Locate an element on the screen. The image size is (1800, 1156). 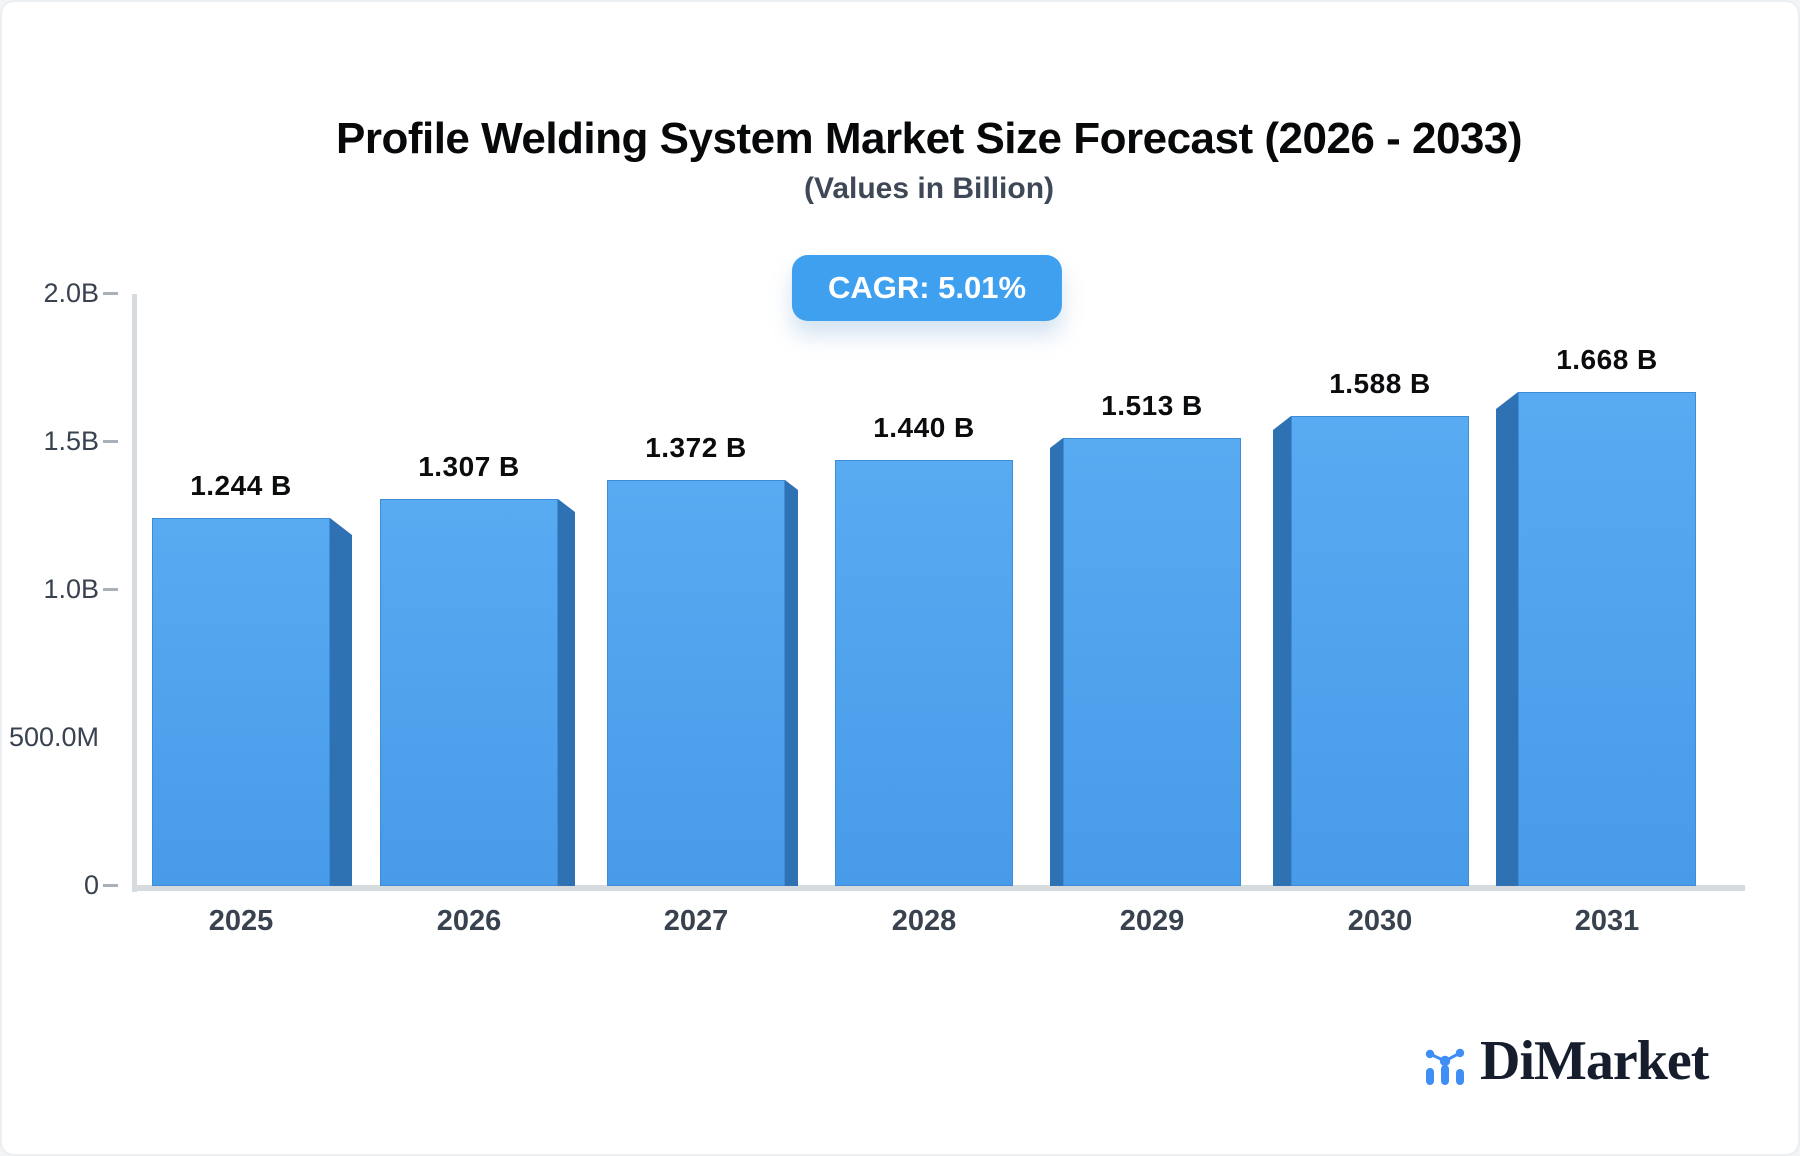
brand-logo: DiMarket is located at coordinates (1565, 1061).